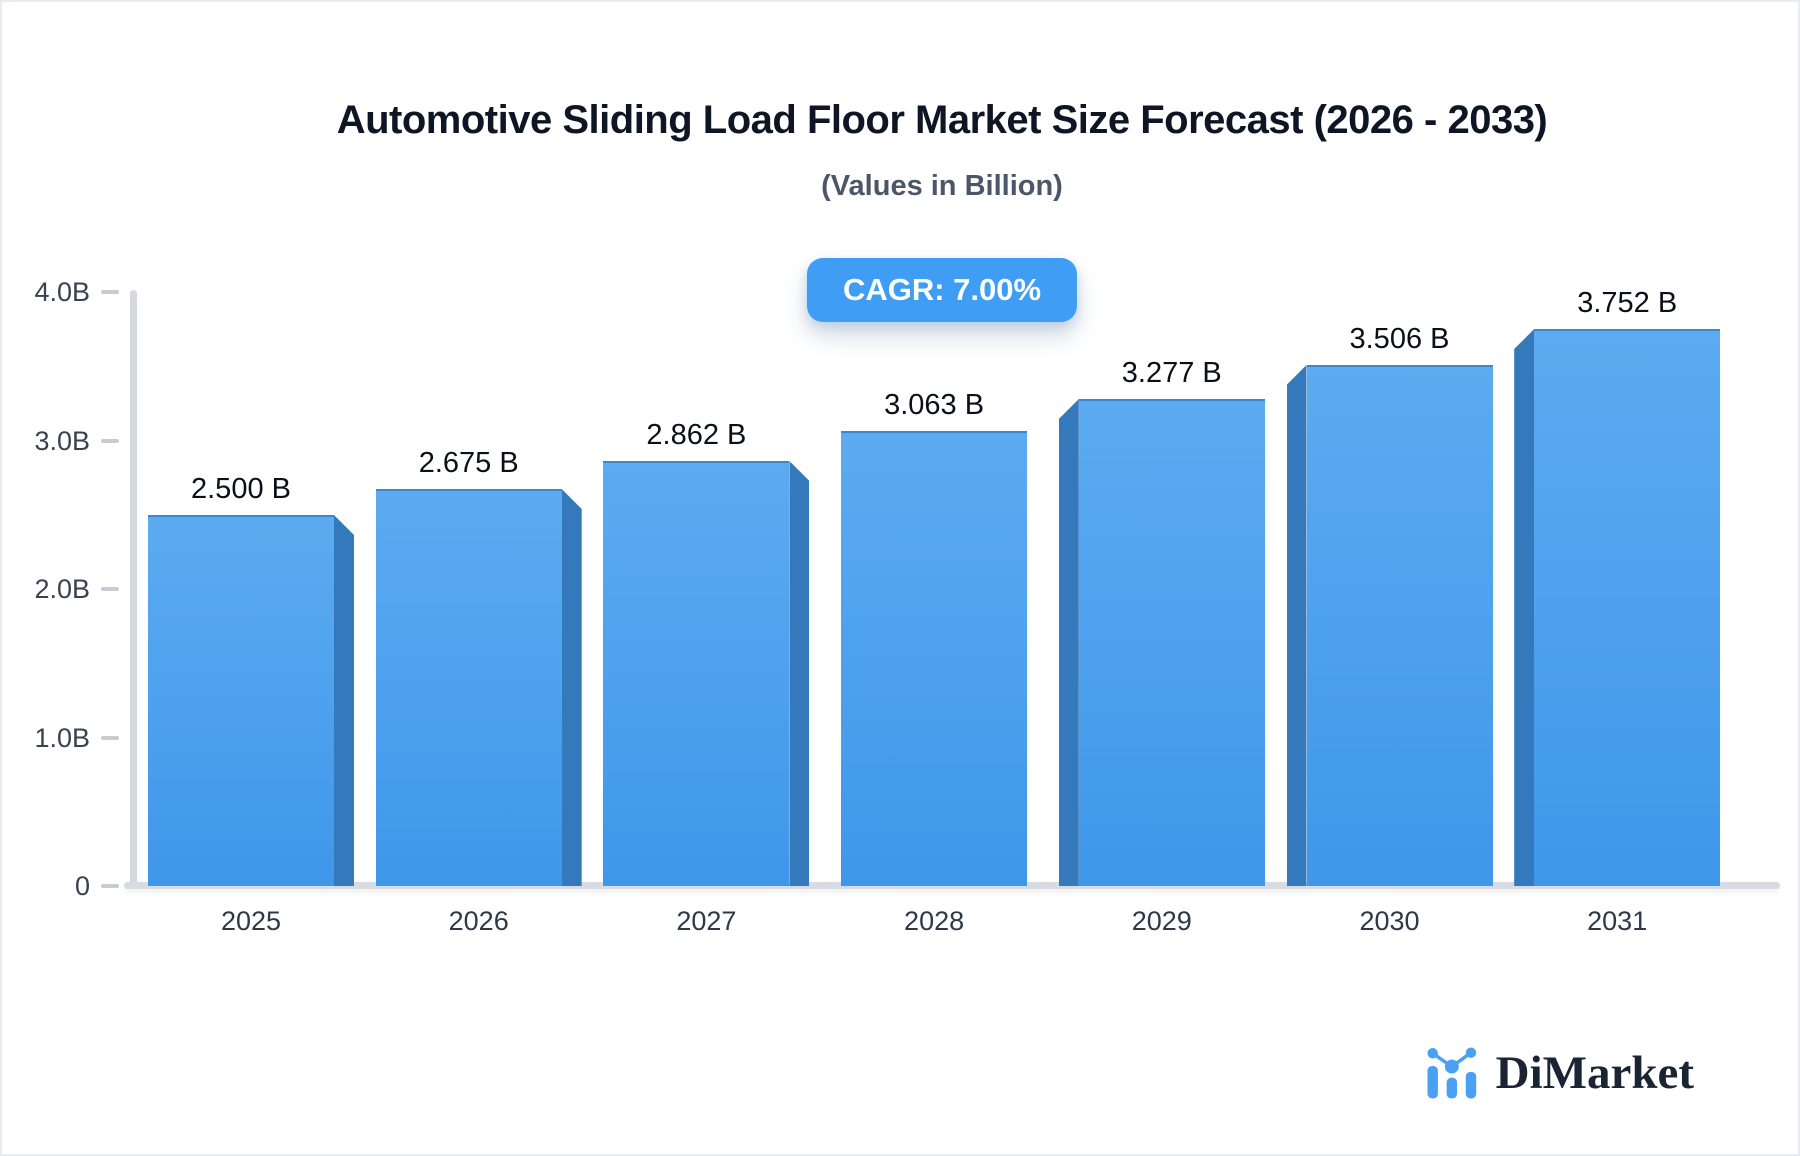  What do you see at coordinates (706, 921) in the screenshot?
I see `x-axis-label: 2027` at bounding box center [706, 921].